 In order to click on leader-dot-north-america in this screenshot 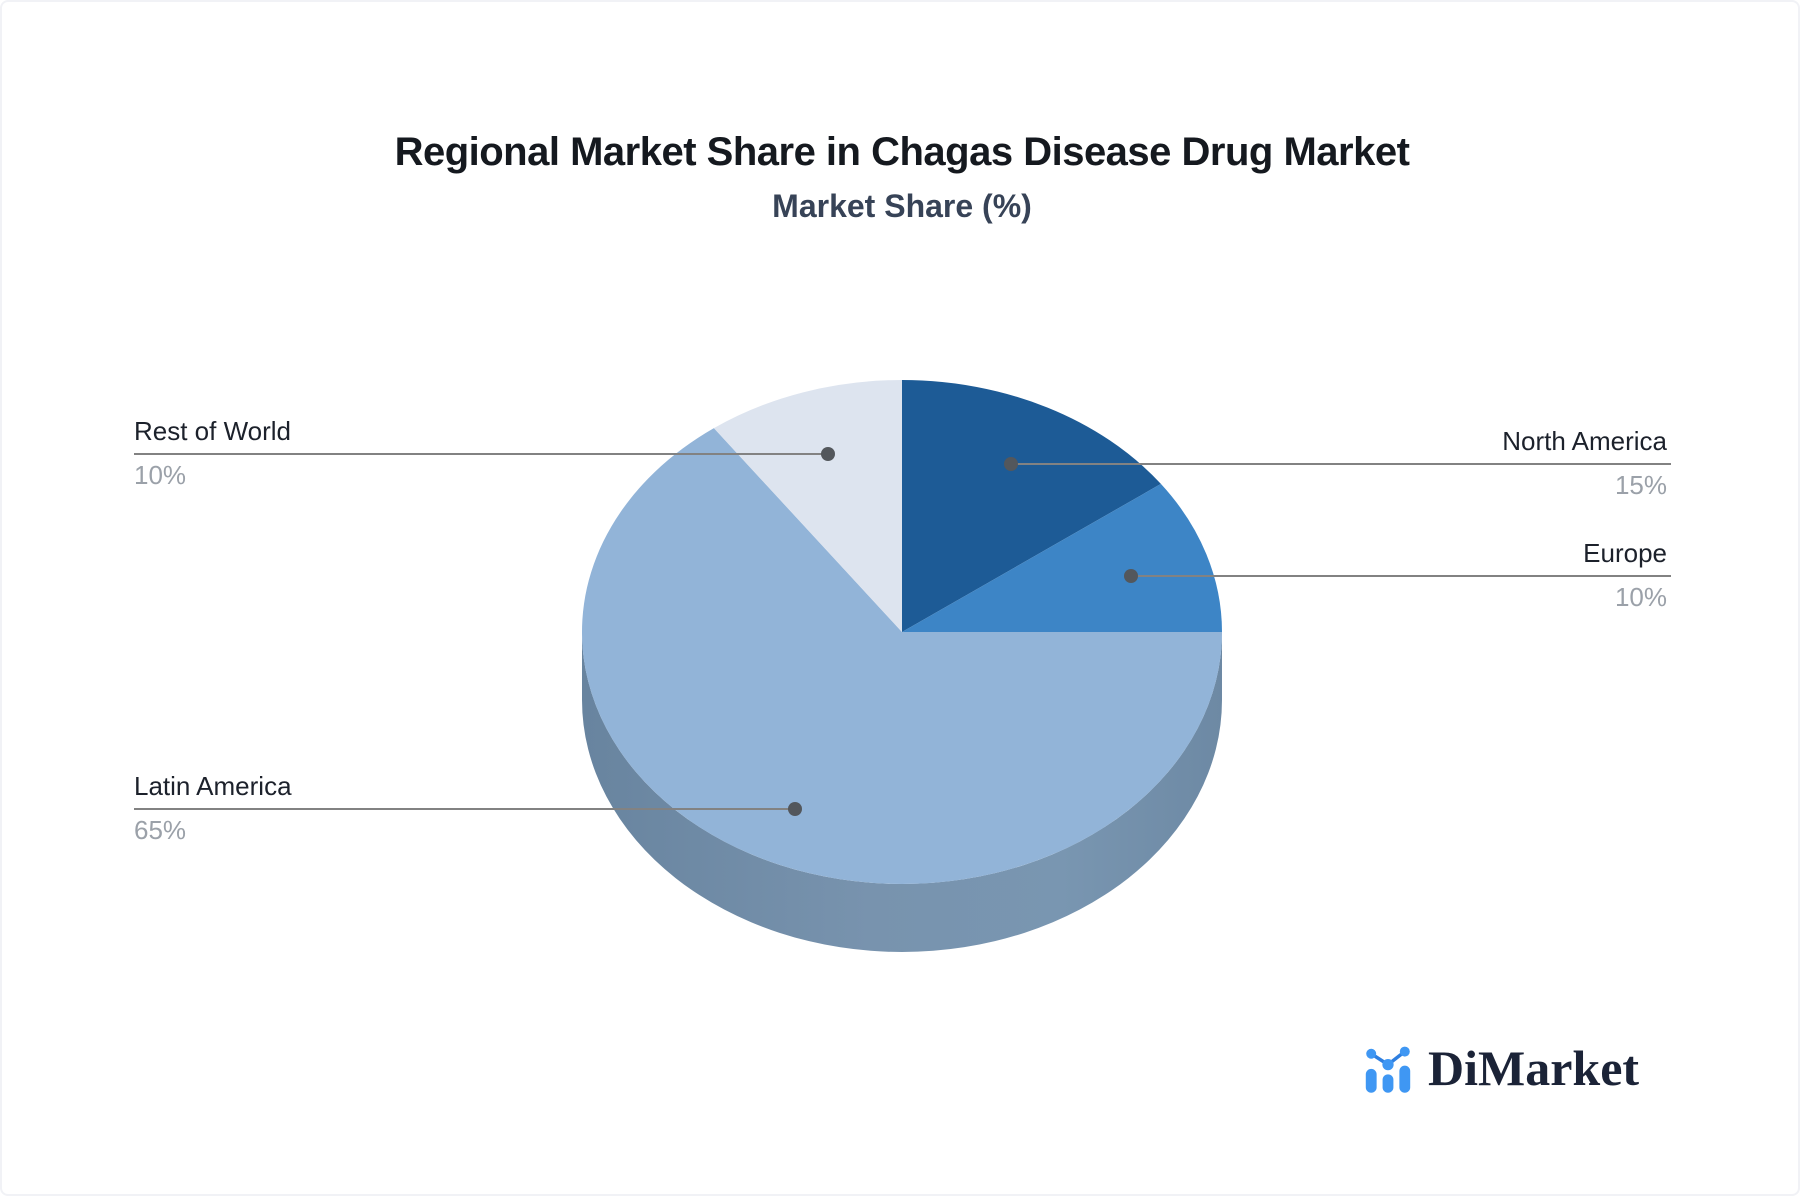, I will do `click(1011, 464)`.